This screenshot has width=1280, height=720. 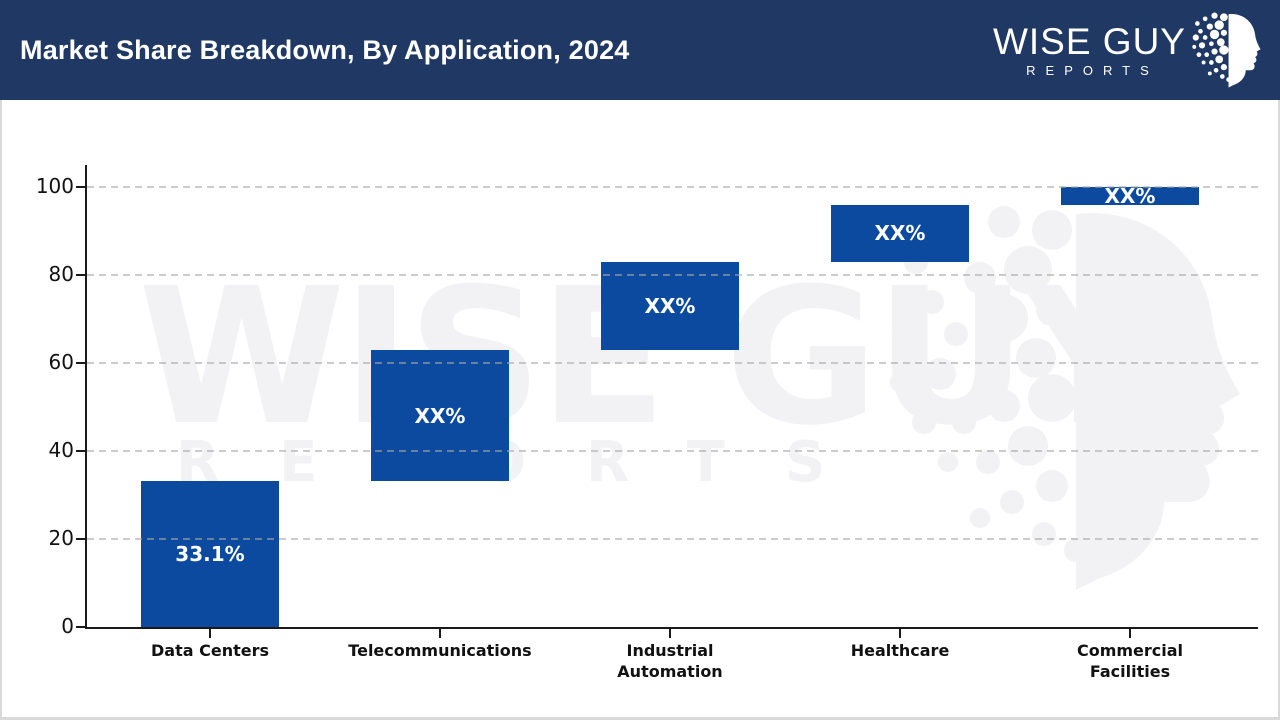 I want to click on bar-industrial-automation: XX%, so click(x=670, y=305).